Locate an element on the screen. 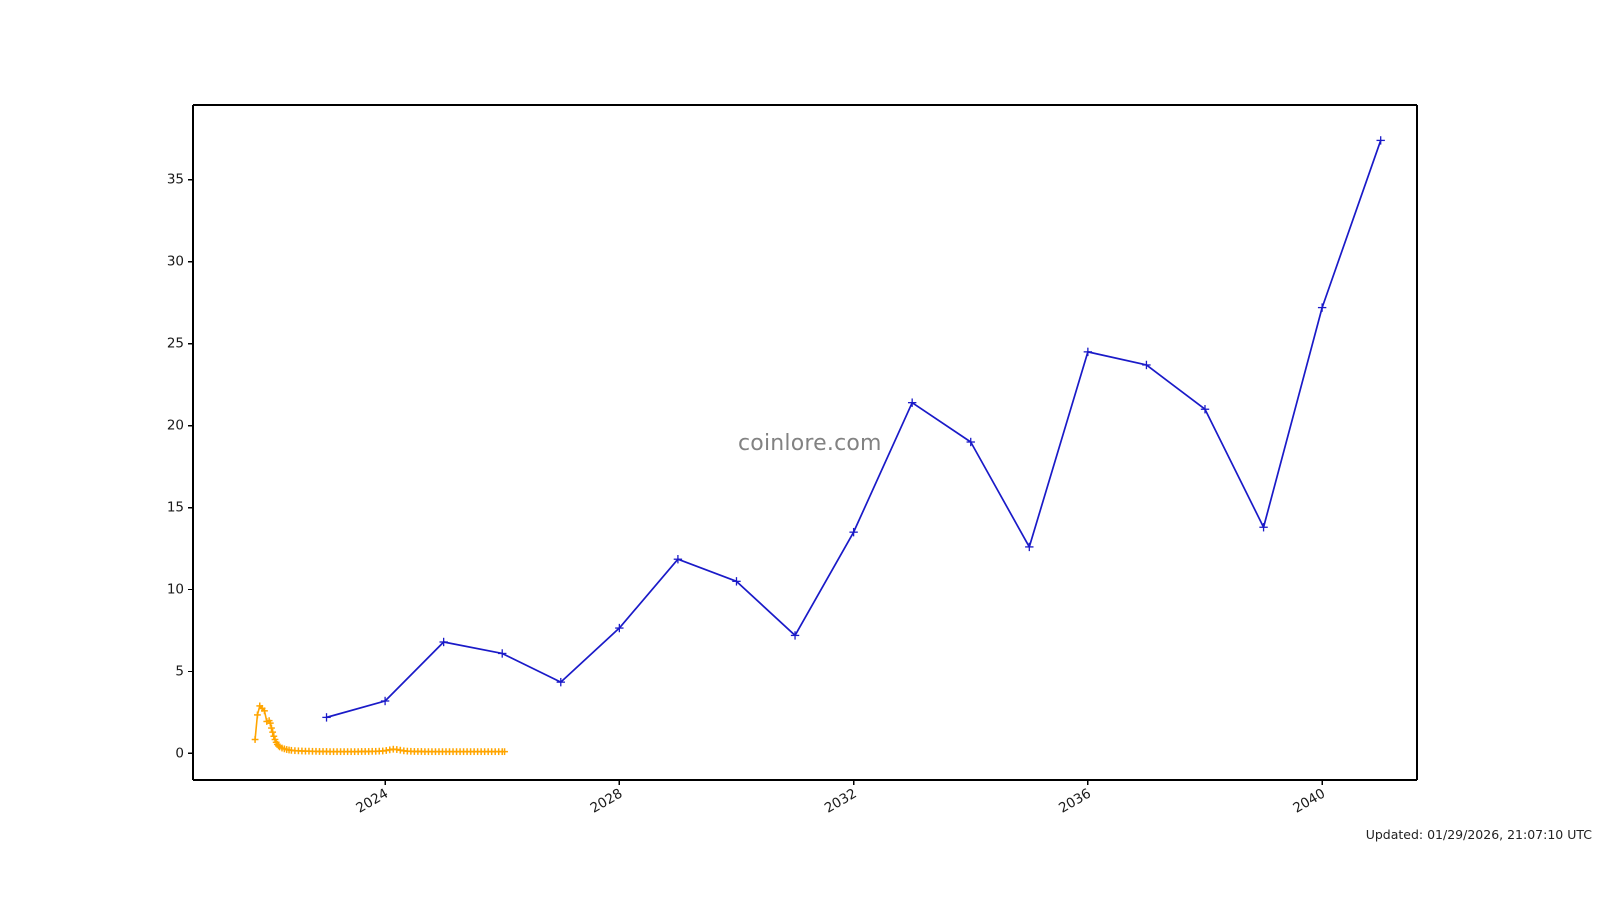 This screenshot has width=1600, height=900. series-history is located at coordinates (379, 729).